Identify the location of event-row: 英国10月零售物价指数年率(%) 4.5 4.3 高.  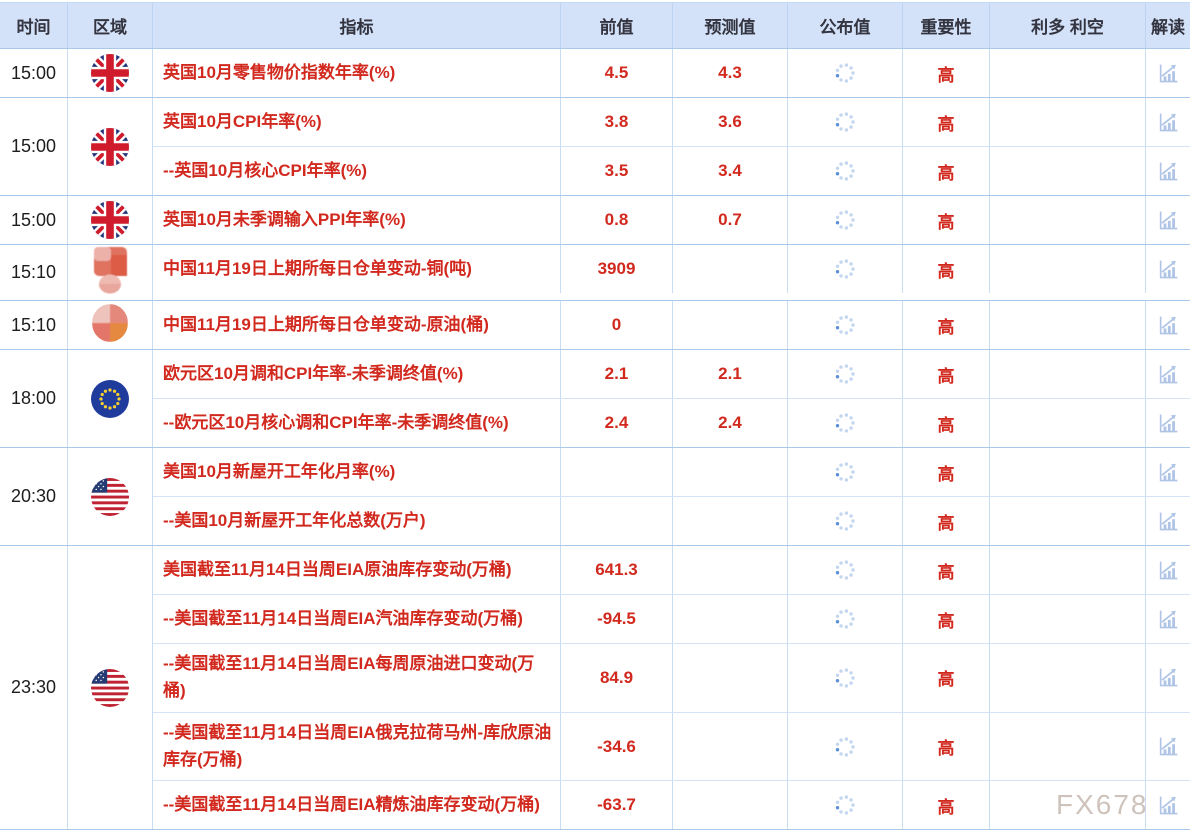
(671, 73).